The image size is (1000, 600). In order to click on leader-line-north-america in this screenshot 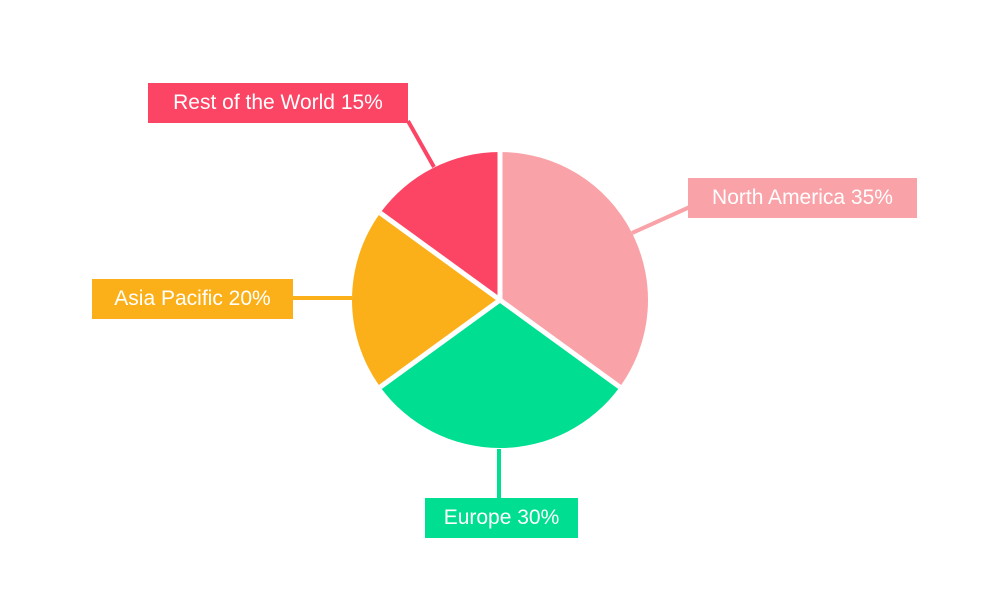, I will do `click(662, 219)`.